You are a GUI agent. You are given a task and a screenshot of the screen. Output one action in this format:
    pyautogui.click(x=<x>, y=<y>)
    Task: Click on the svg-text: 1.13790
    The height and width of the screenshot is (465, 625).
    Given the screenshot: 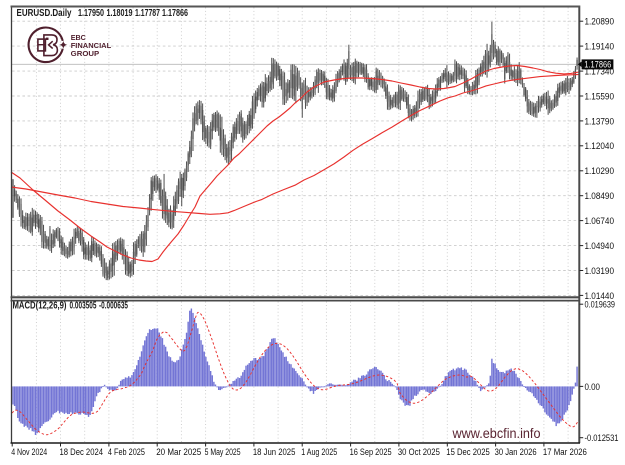 What is the action you would take?
    pyautogui.click(x=600, y=121)
    